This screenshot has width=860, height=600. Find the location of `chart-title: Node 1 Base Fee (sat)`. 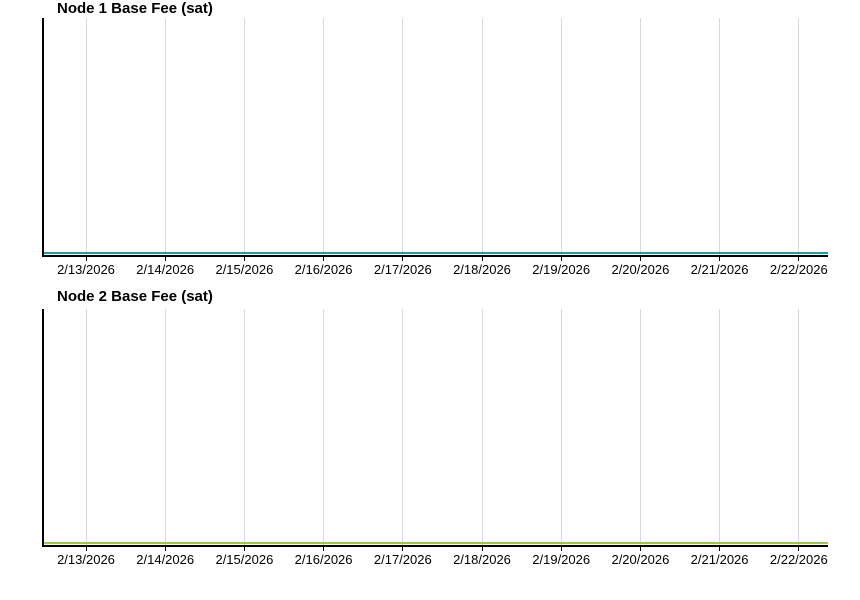

chart-title: Node 1 Base Fee (sat) is located at coordinates (135, 8).